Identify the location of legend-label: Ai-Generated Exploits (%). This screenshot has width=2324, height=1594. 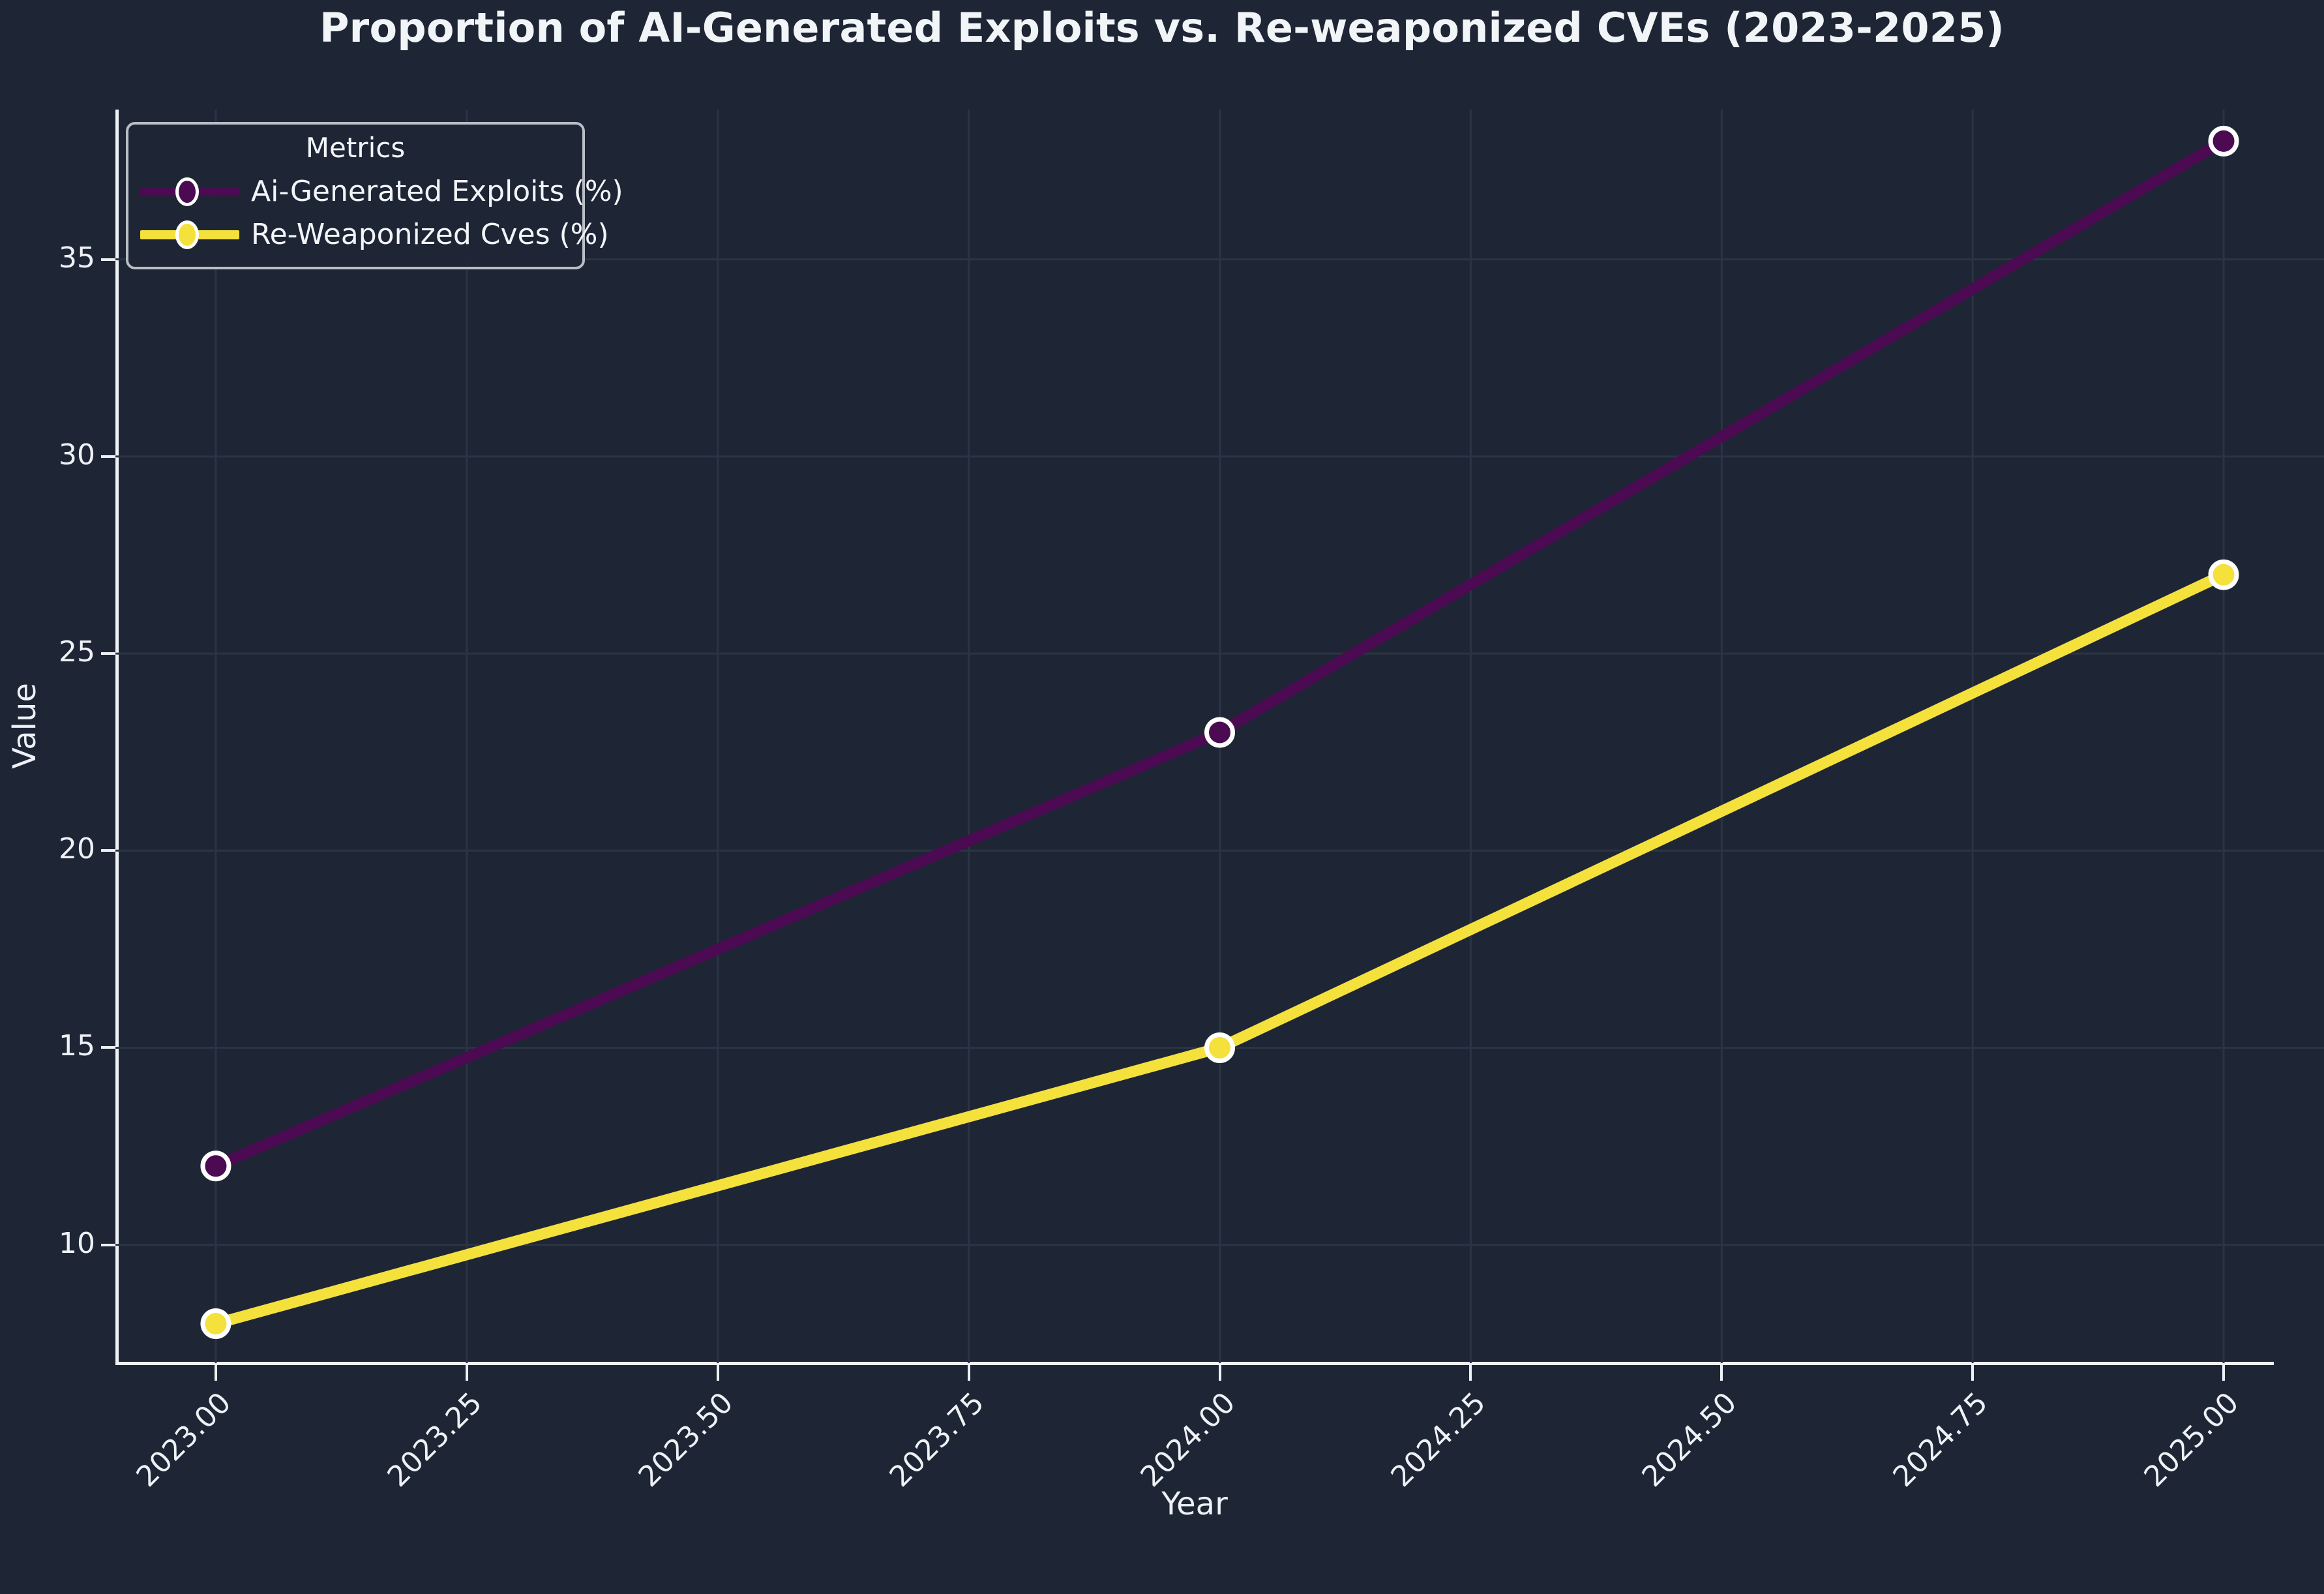
(437, 192).